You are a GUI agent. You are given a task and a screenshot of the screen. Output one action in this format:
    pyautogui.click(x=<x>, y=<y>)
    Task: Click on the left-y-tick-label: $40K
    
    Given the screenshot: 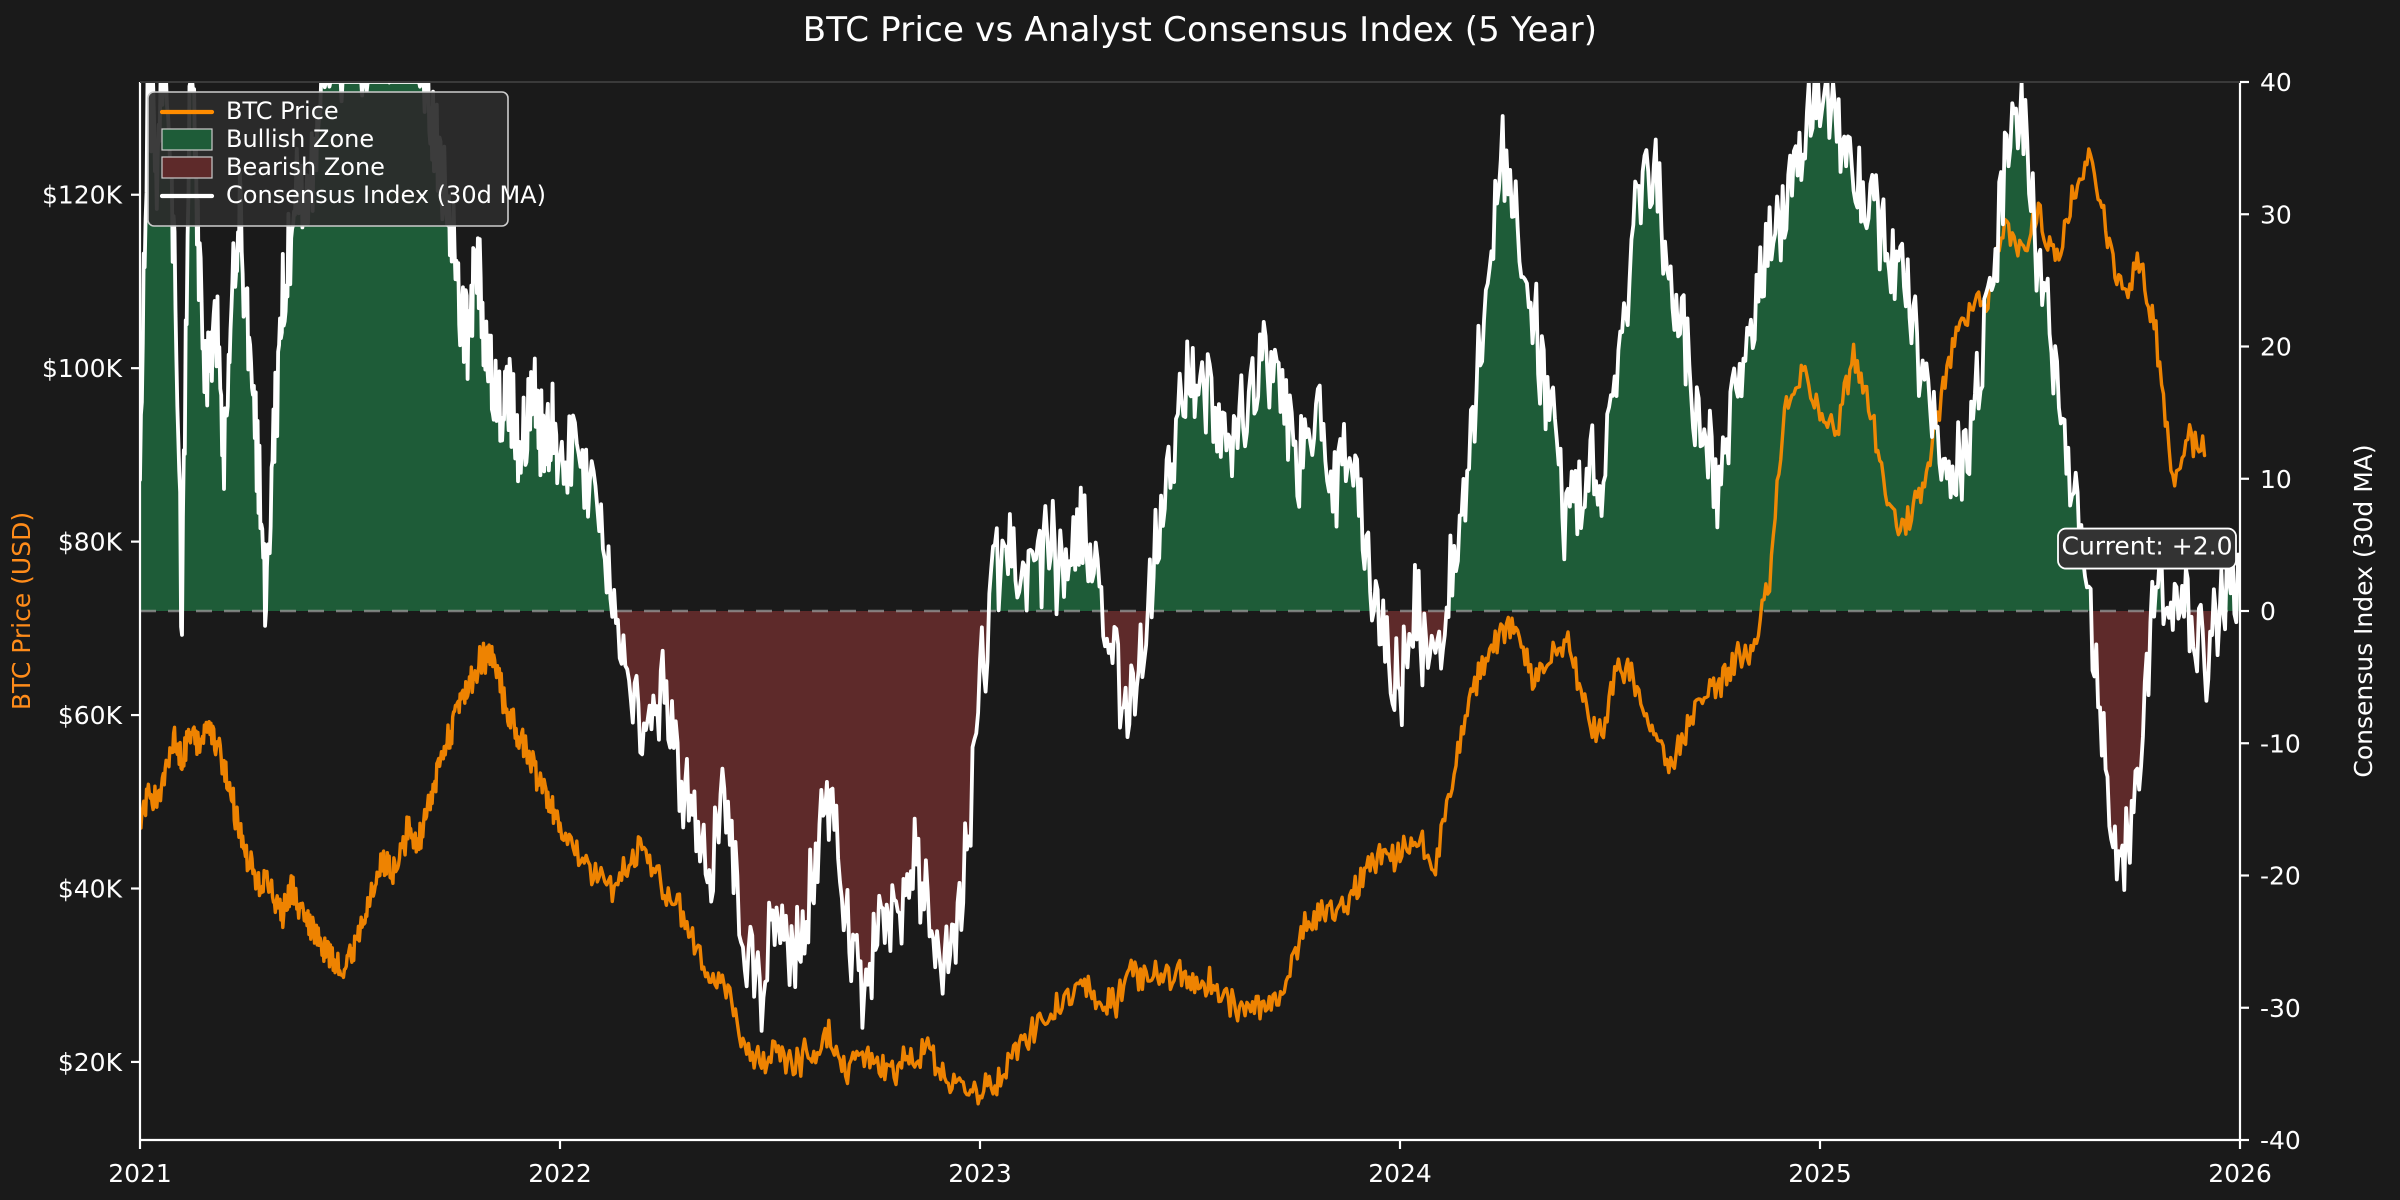 What is the action you would take?
    pyautogui.click(x=90, y=889)
    